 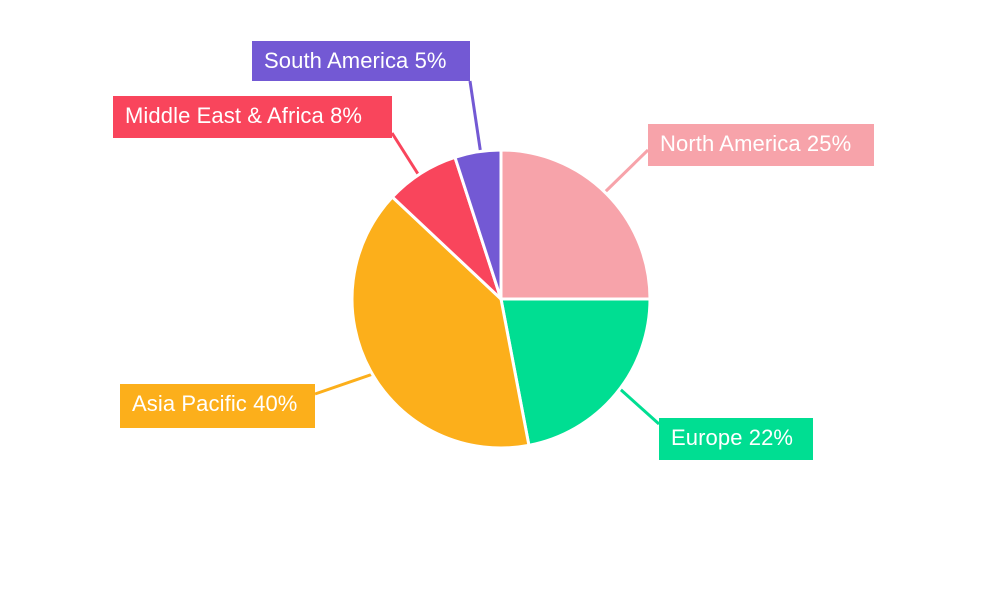 I want to click on pie-label-asia-pacific: Asia Pacific 40%, so click(x=217, y=406).